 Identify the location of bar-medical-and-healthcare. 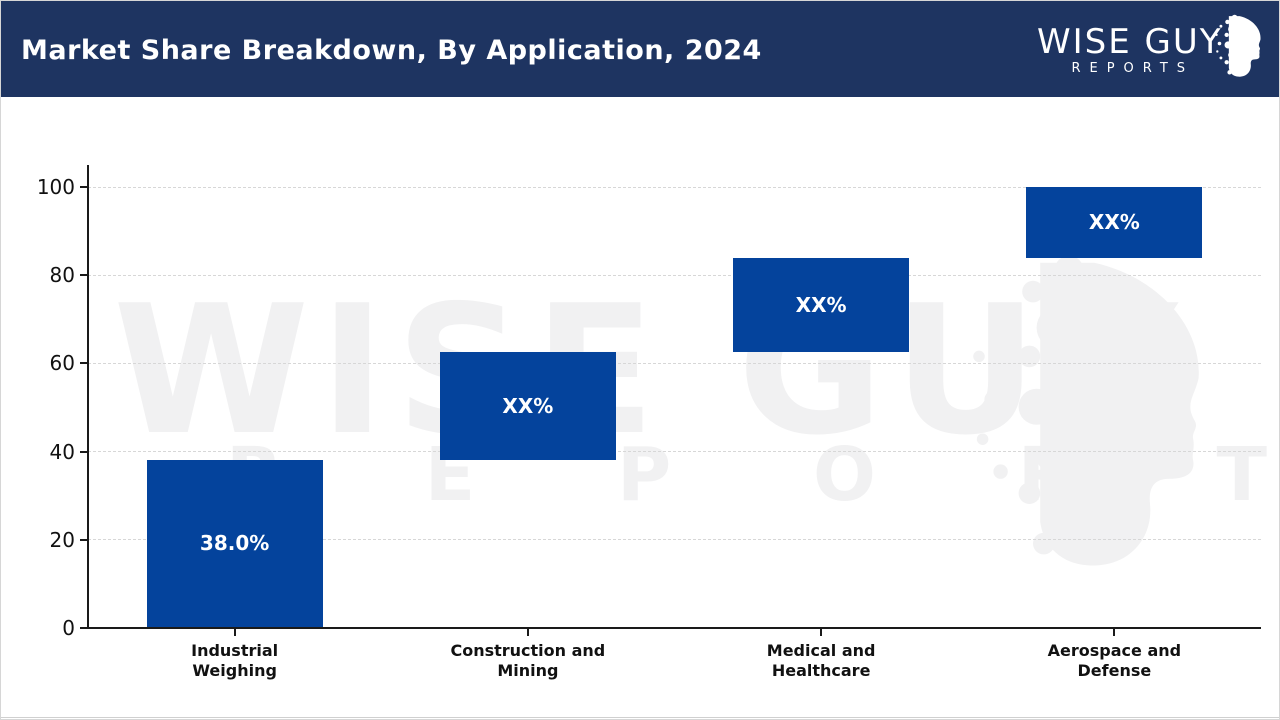
(821, 305).